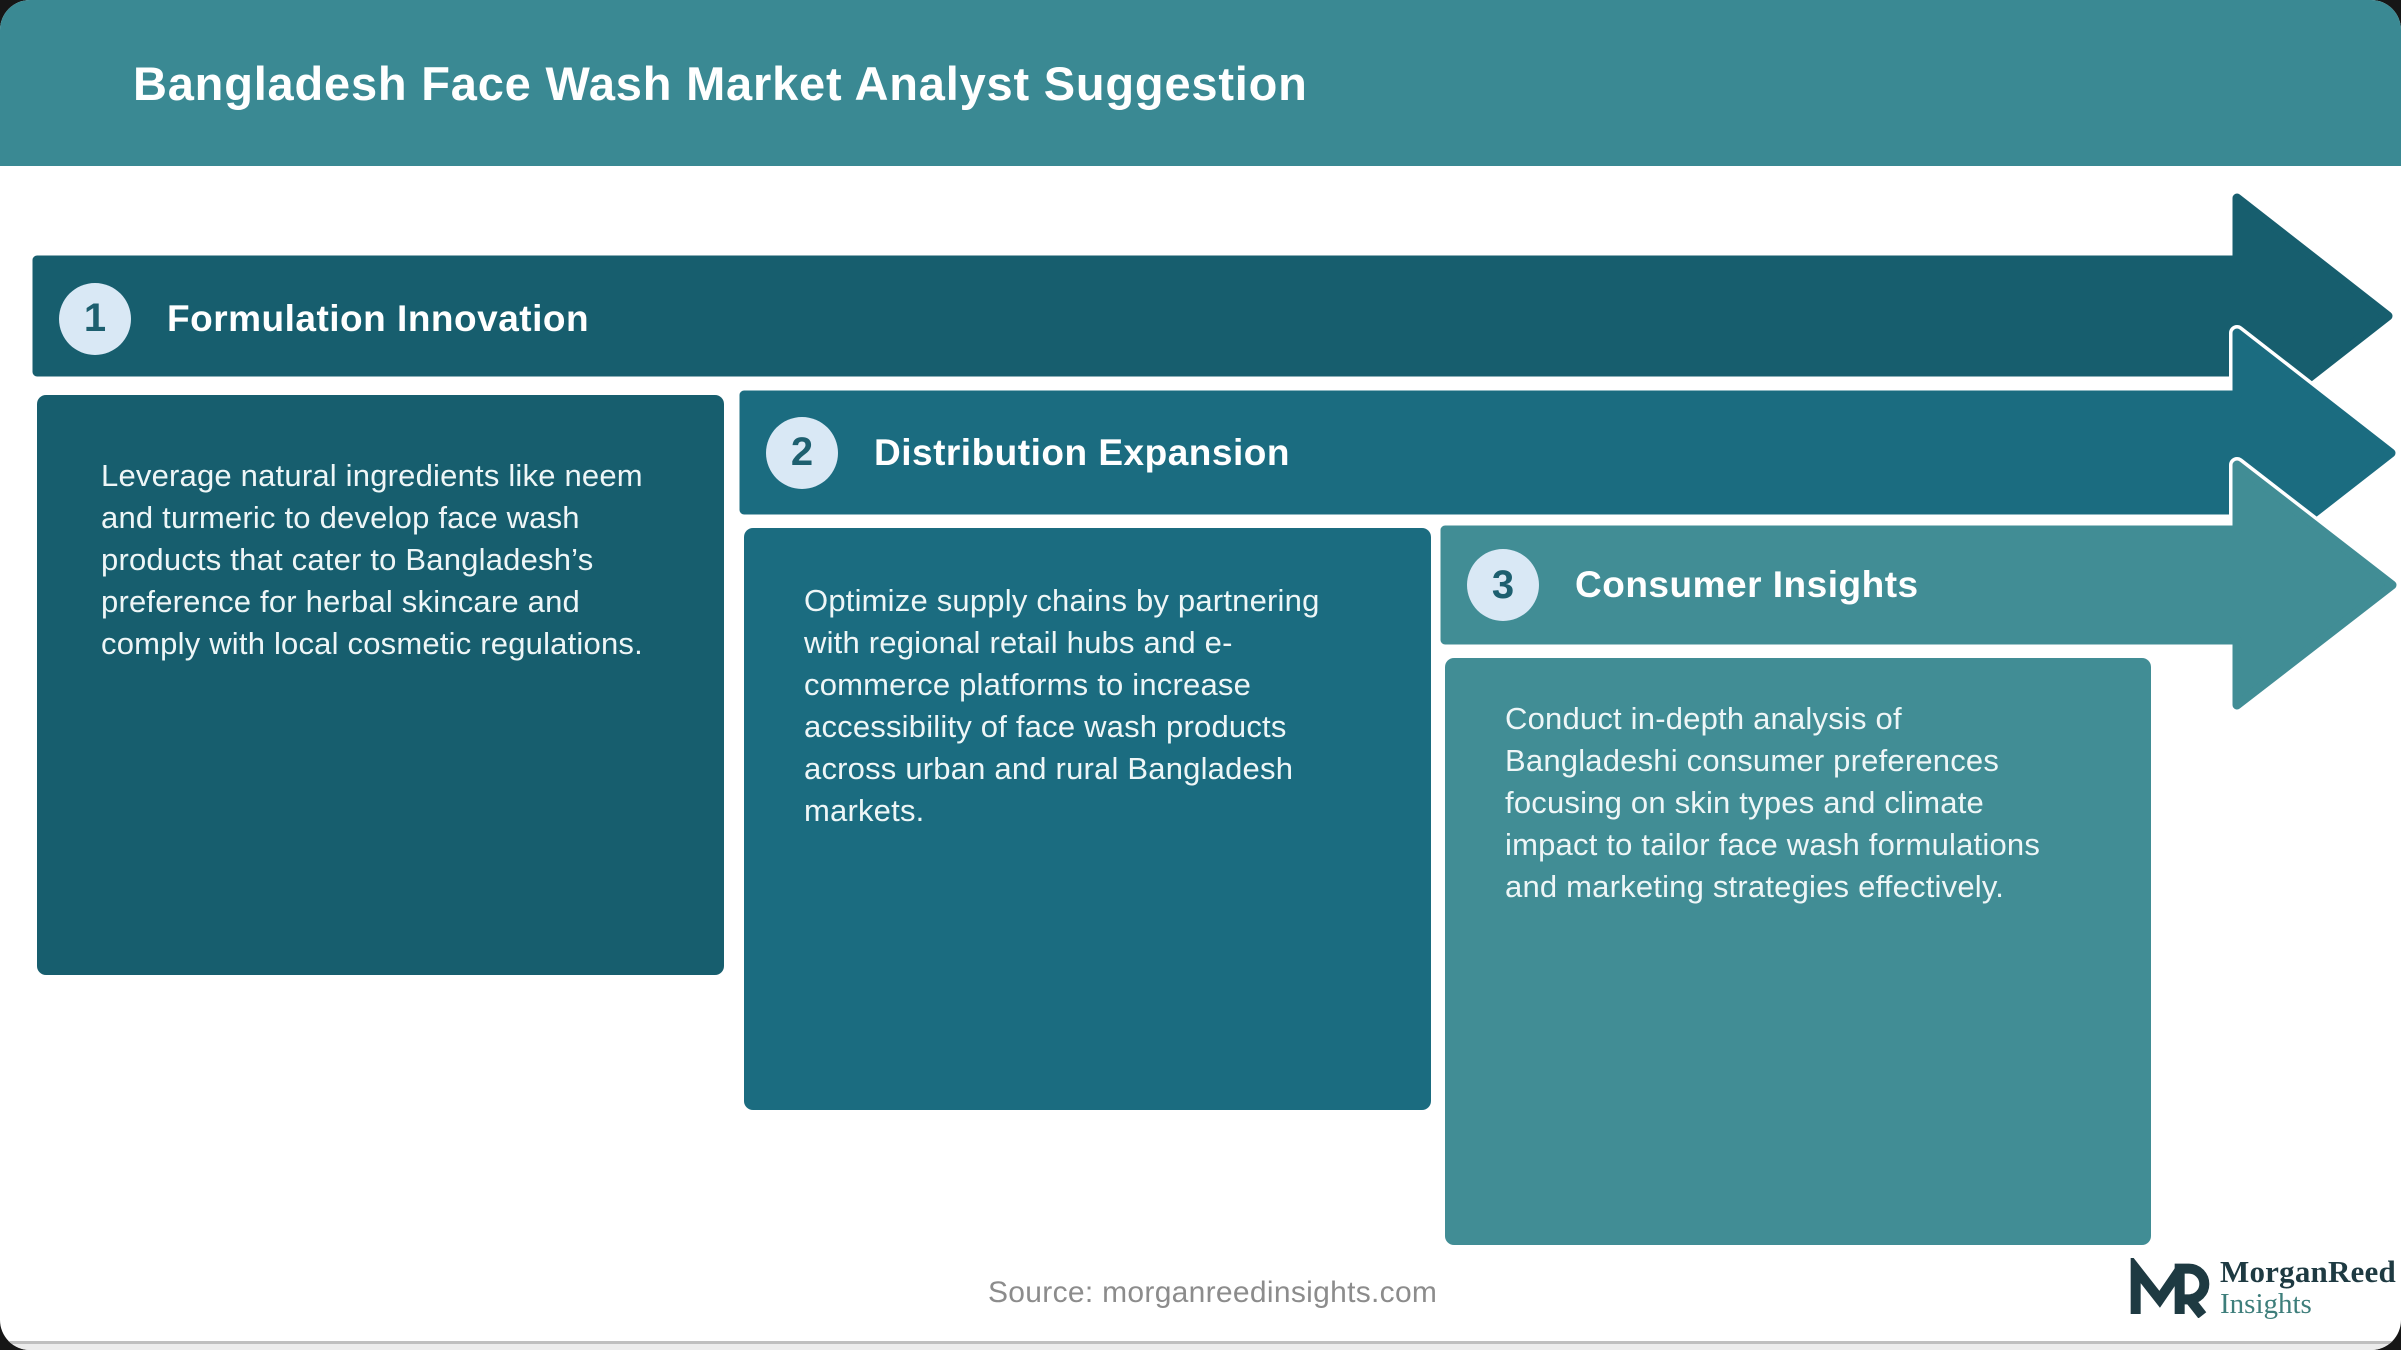 The image size is (2401, 1350). I want to click on step-2-number-badge: 2, so click(802, 452).